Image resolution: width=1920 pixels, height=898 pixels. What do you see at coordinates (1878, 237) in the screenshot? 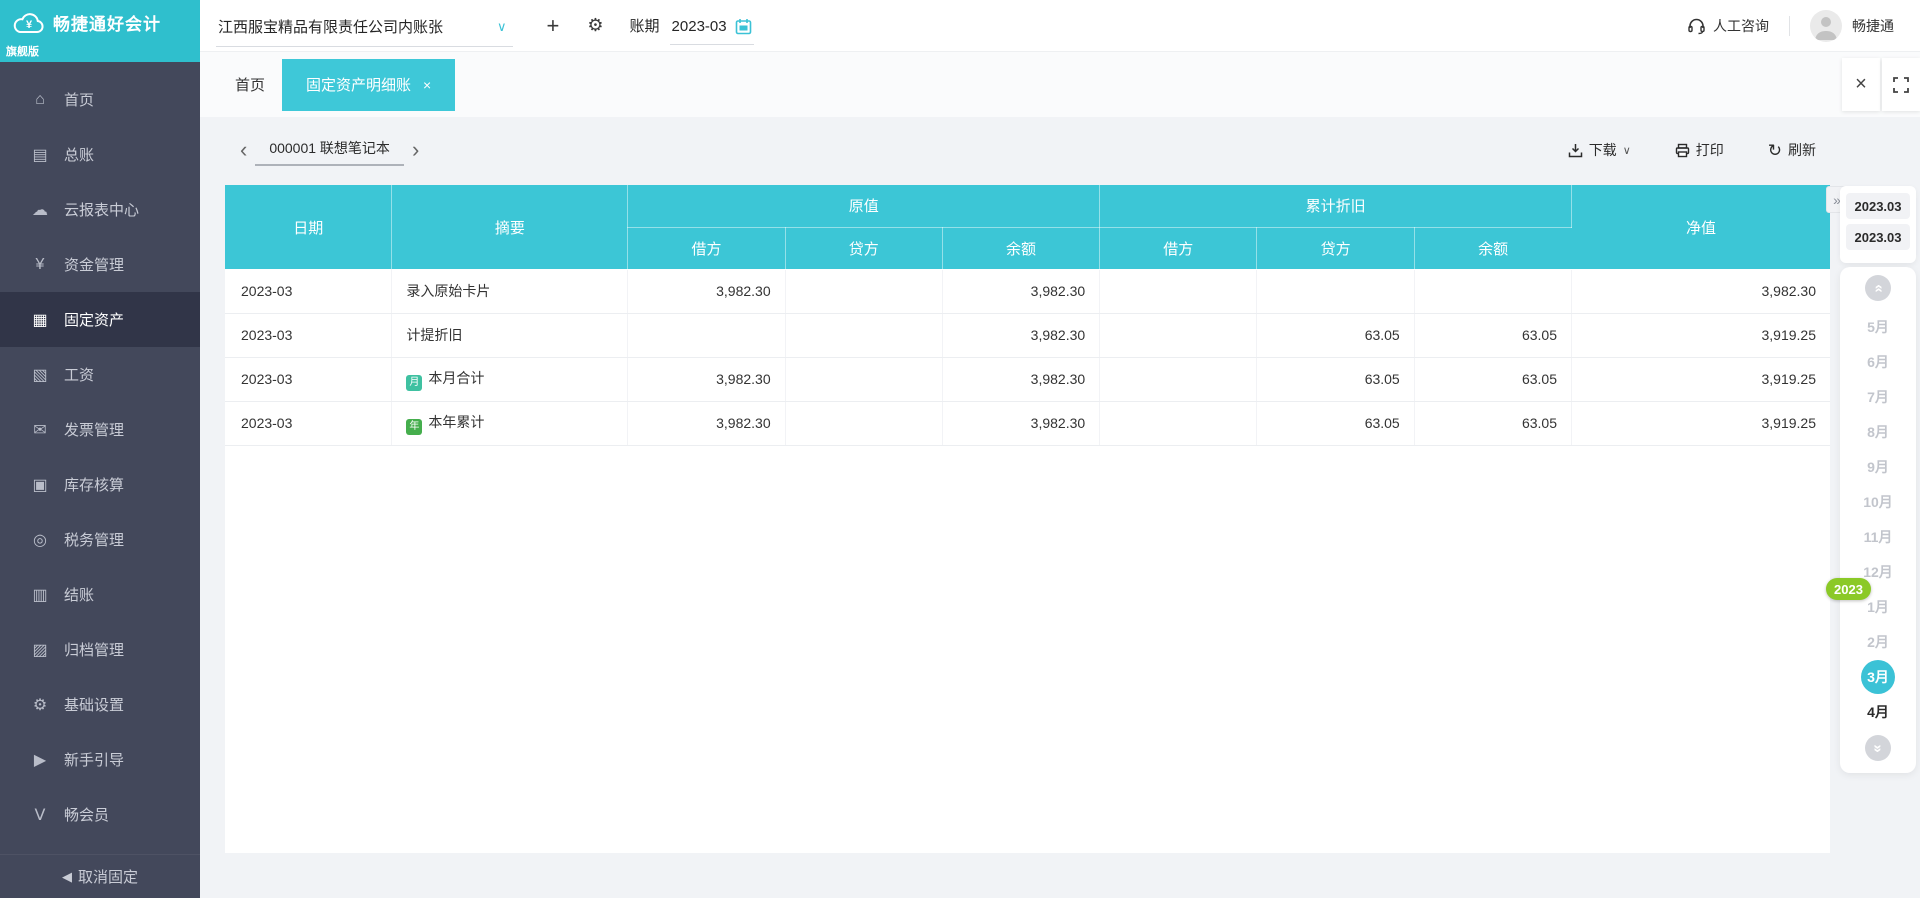
I see `period-range-end: 2023.03` at bounding box center [1878, 237].